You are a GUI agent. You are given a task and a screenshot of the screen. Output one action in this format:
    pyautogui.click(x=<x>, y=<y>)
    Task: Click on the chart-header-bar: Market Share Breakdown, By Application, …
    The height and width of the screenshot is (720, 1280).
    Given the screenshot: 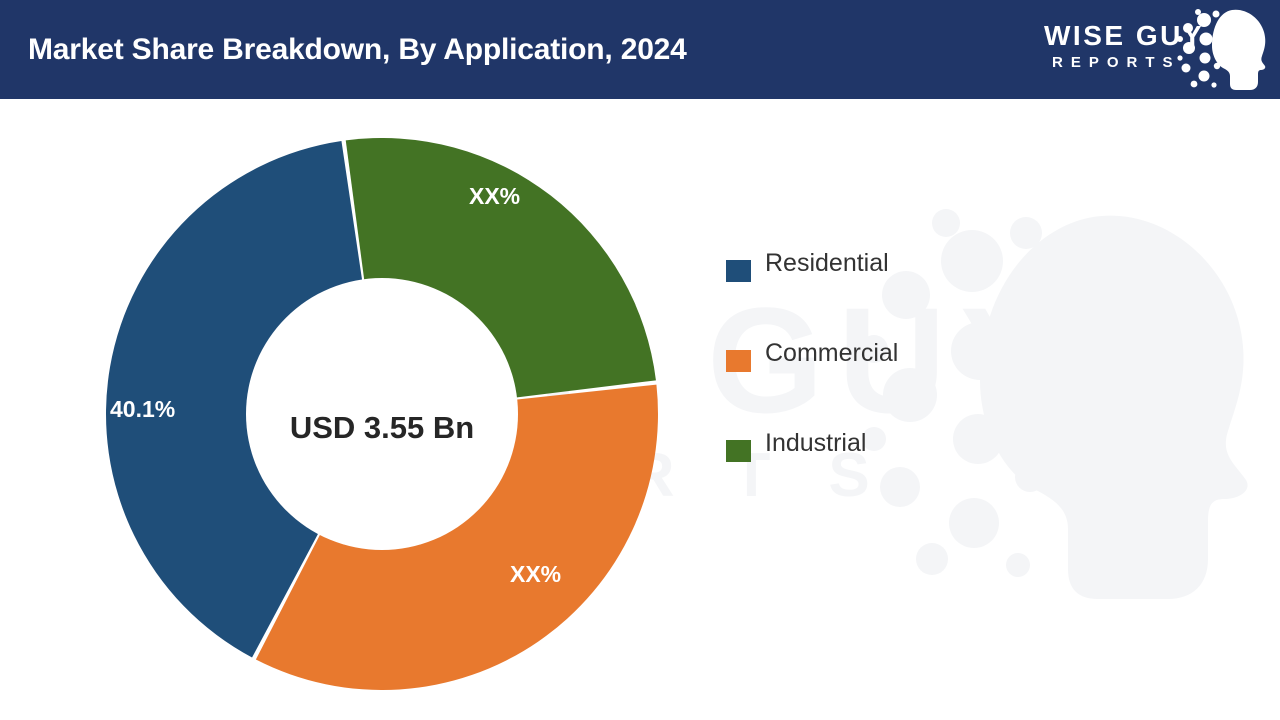 What is the action you would take?
    pyautogui.click(x=640, y=49)
    